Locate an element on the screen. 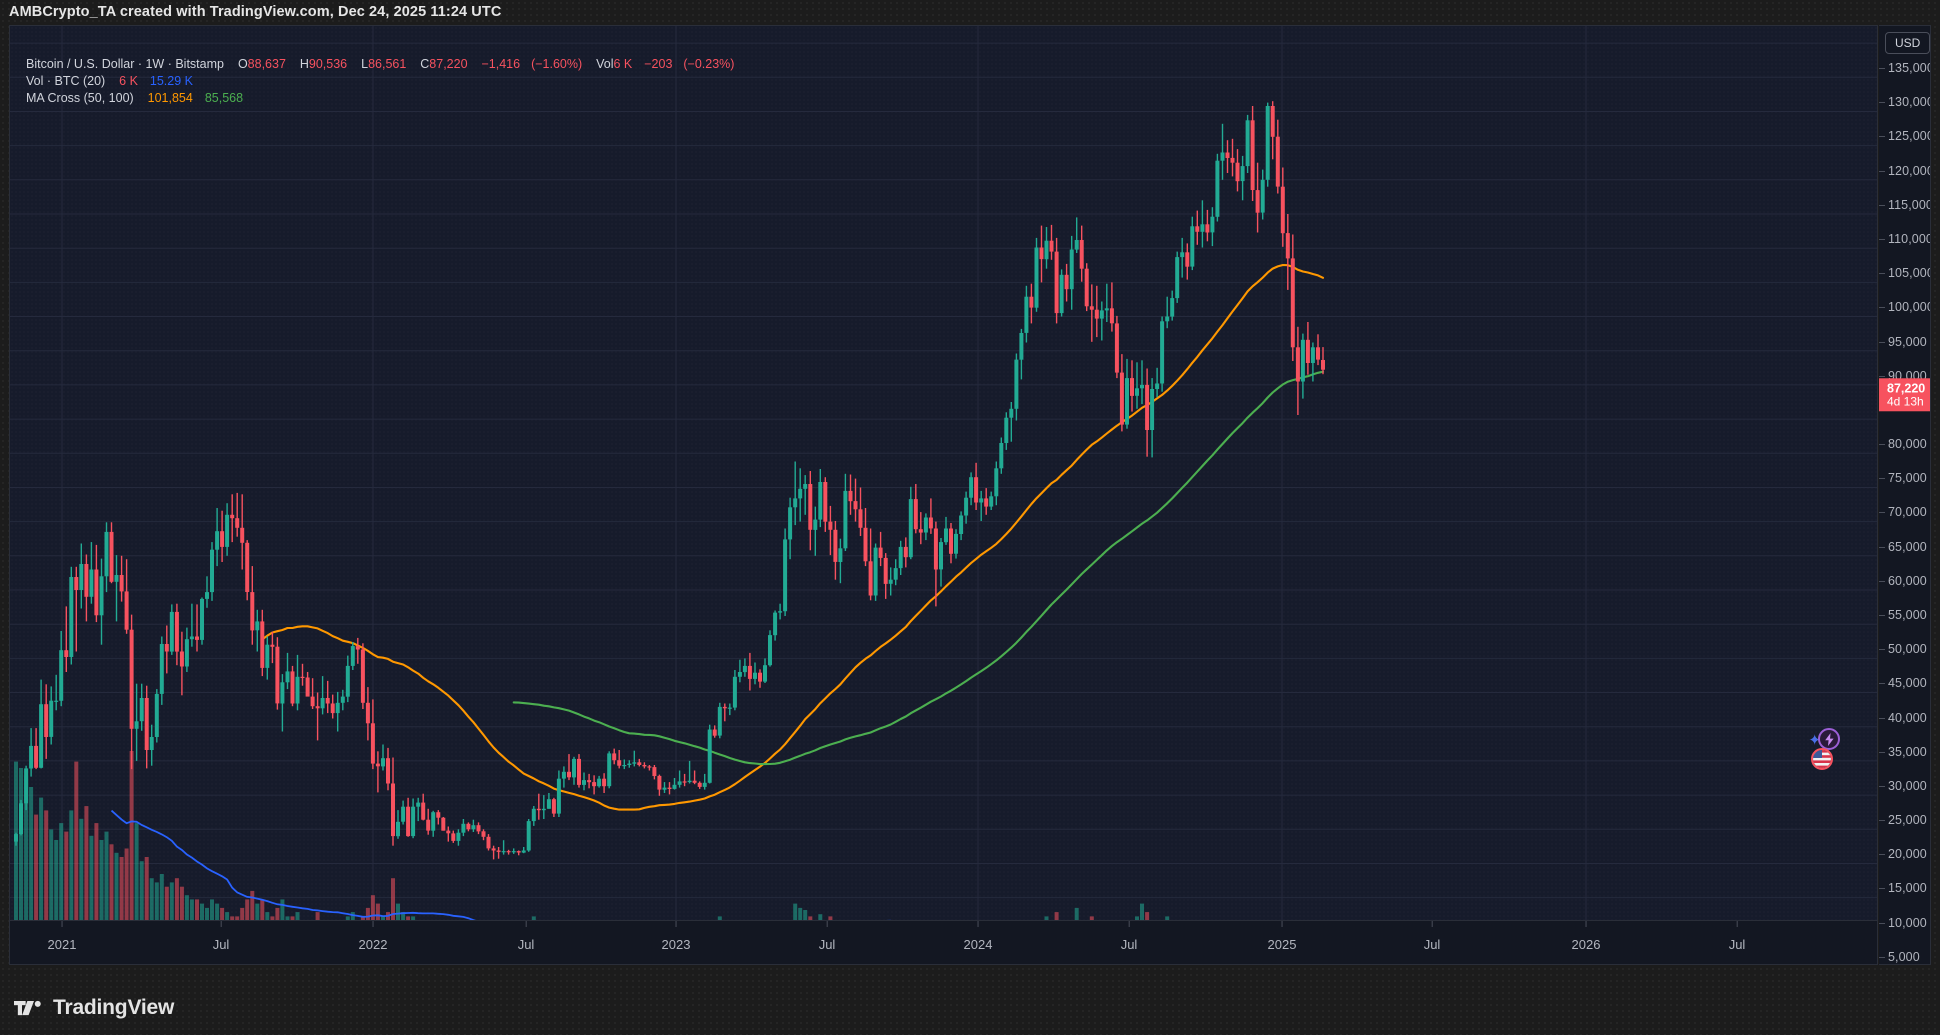  tradingview-logo: TradingView is located at coordinates (94, 1008).